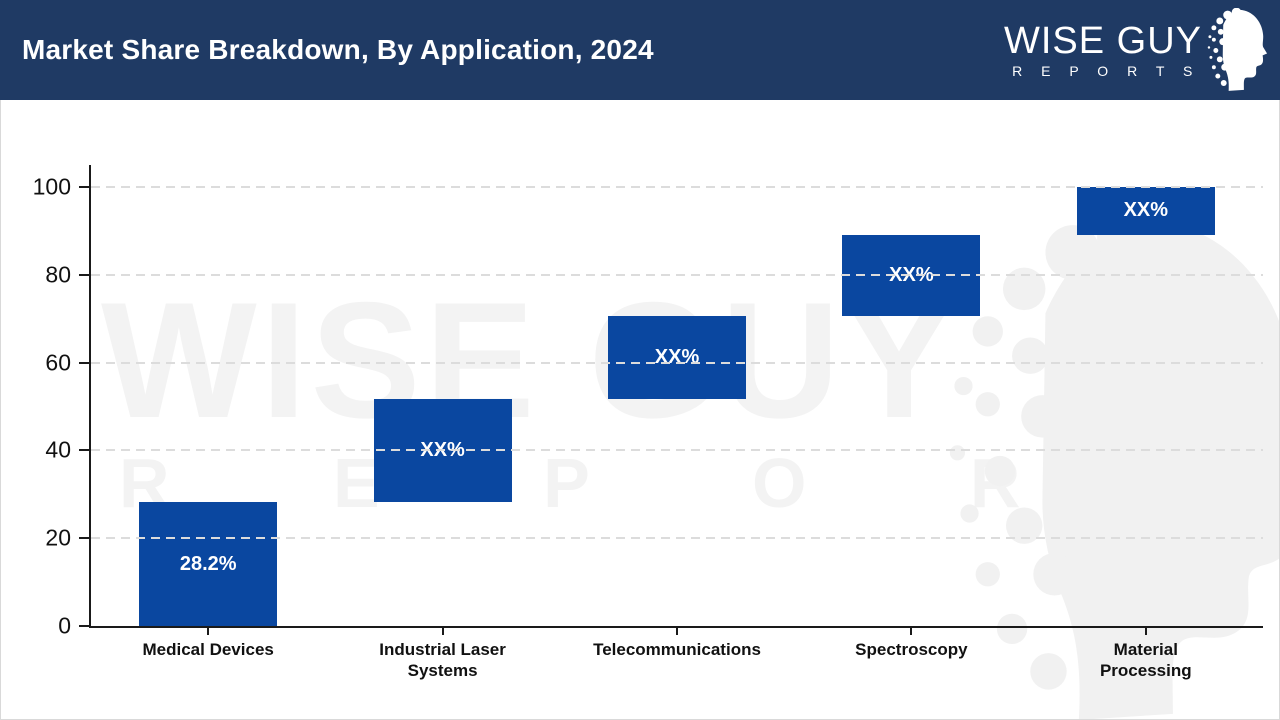  What do you see at coordinates (1102, 41) in the screenshot?
I see `logo-wordmark: WISE GUY` at bounding box center [1102, 41].